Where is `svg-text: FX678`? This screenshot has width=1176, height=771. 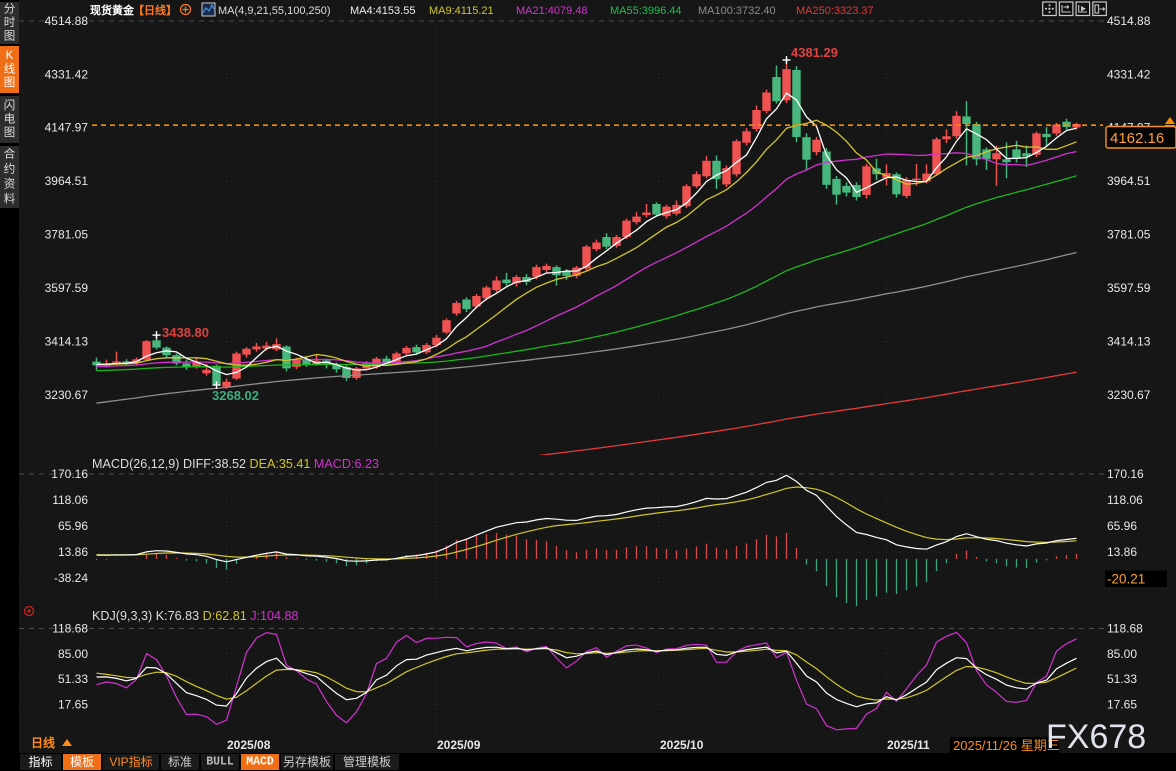 svg-text: FX678 is located at coordinates (1096, 737).